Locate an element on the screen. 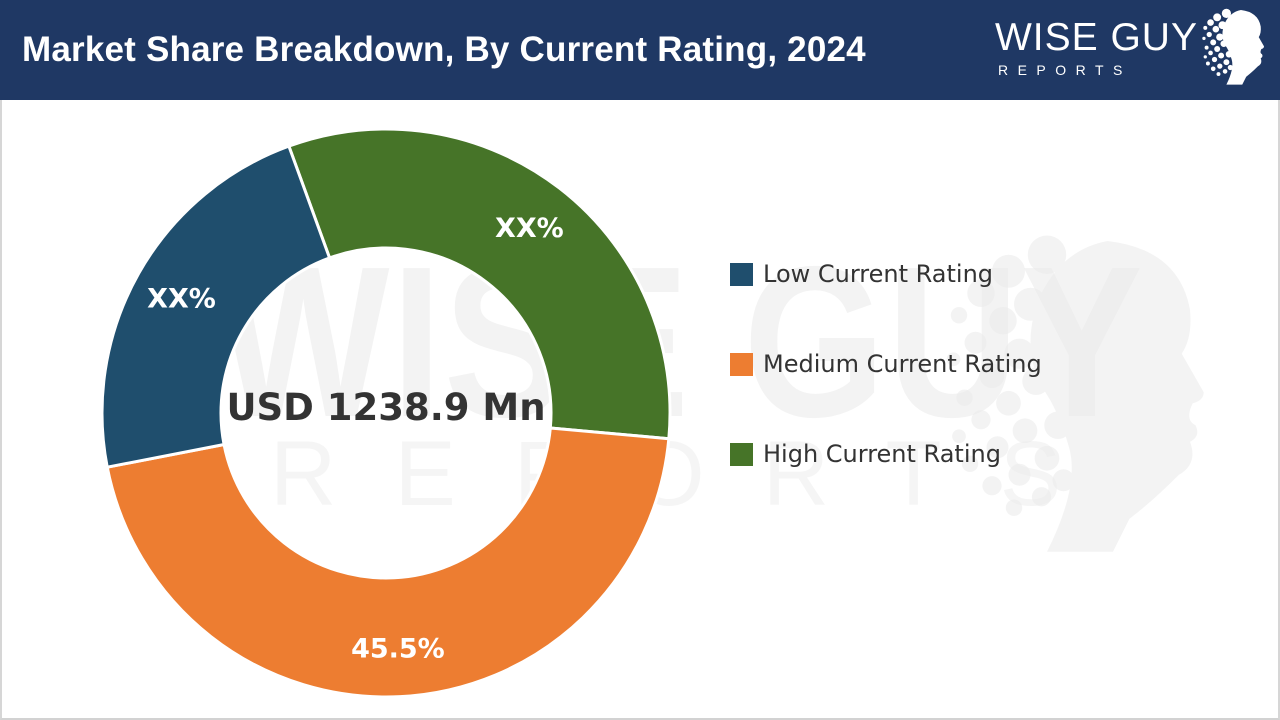 Image resolution: width=1280 pixels, height=720 pixels. donut-center-value: USD 1238.9 Mn is located at coordinates (385, 407).